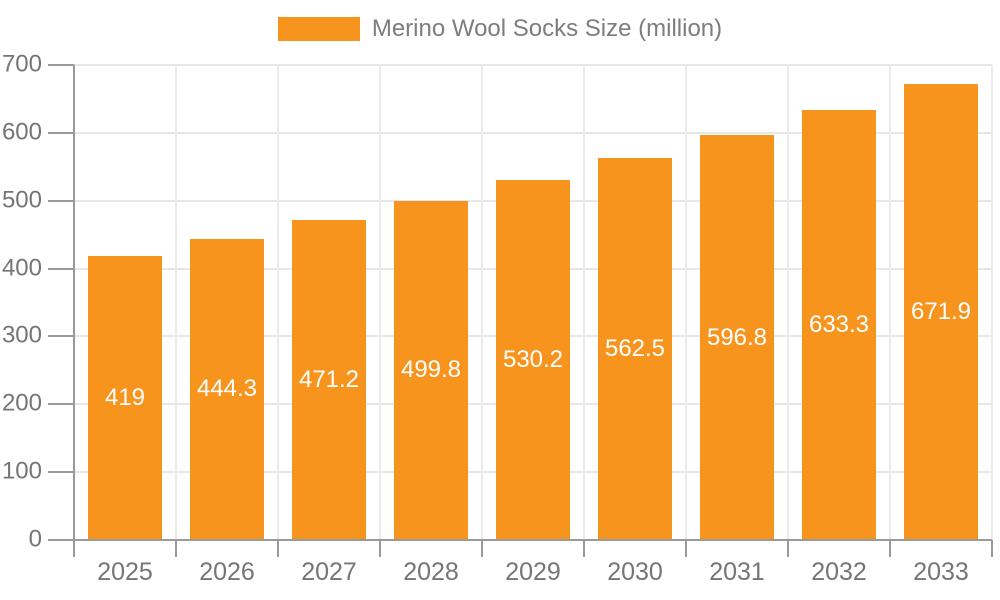 Image resolution: width=1000 pixels, height=600 pixels. I want to click on legend-label: Merino Wool Socks Size (million), so click(547, 28).